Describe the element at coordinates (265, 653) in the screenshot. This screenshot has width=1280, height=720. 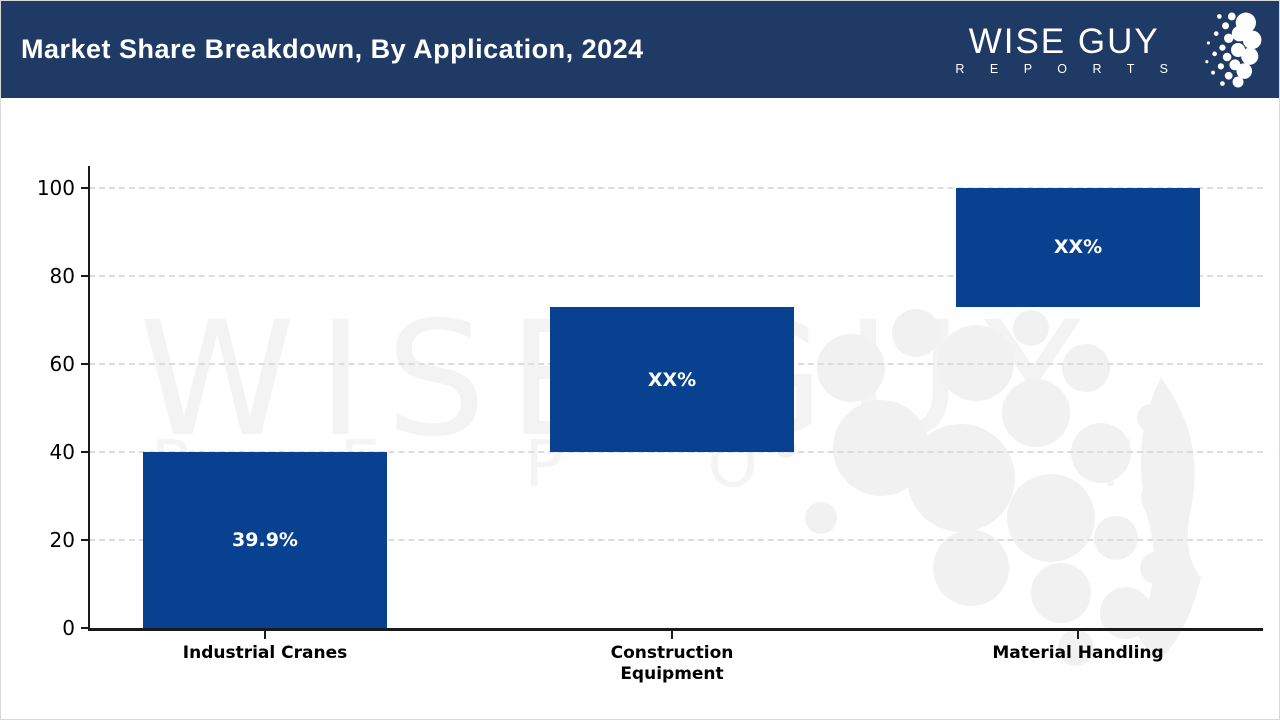
I see `x-category-label-1: Industrial Cranes` at that location.